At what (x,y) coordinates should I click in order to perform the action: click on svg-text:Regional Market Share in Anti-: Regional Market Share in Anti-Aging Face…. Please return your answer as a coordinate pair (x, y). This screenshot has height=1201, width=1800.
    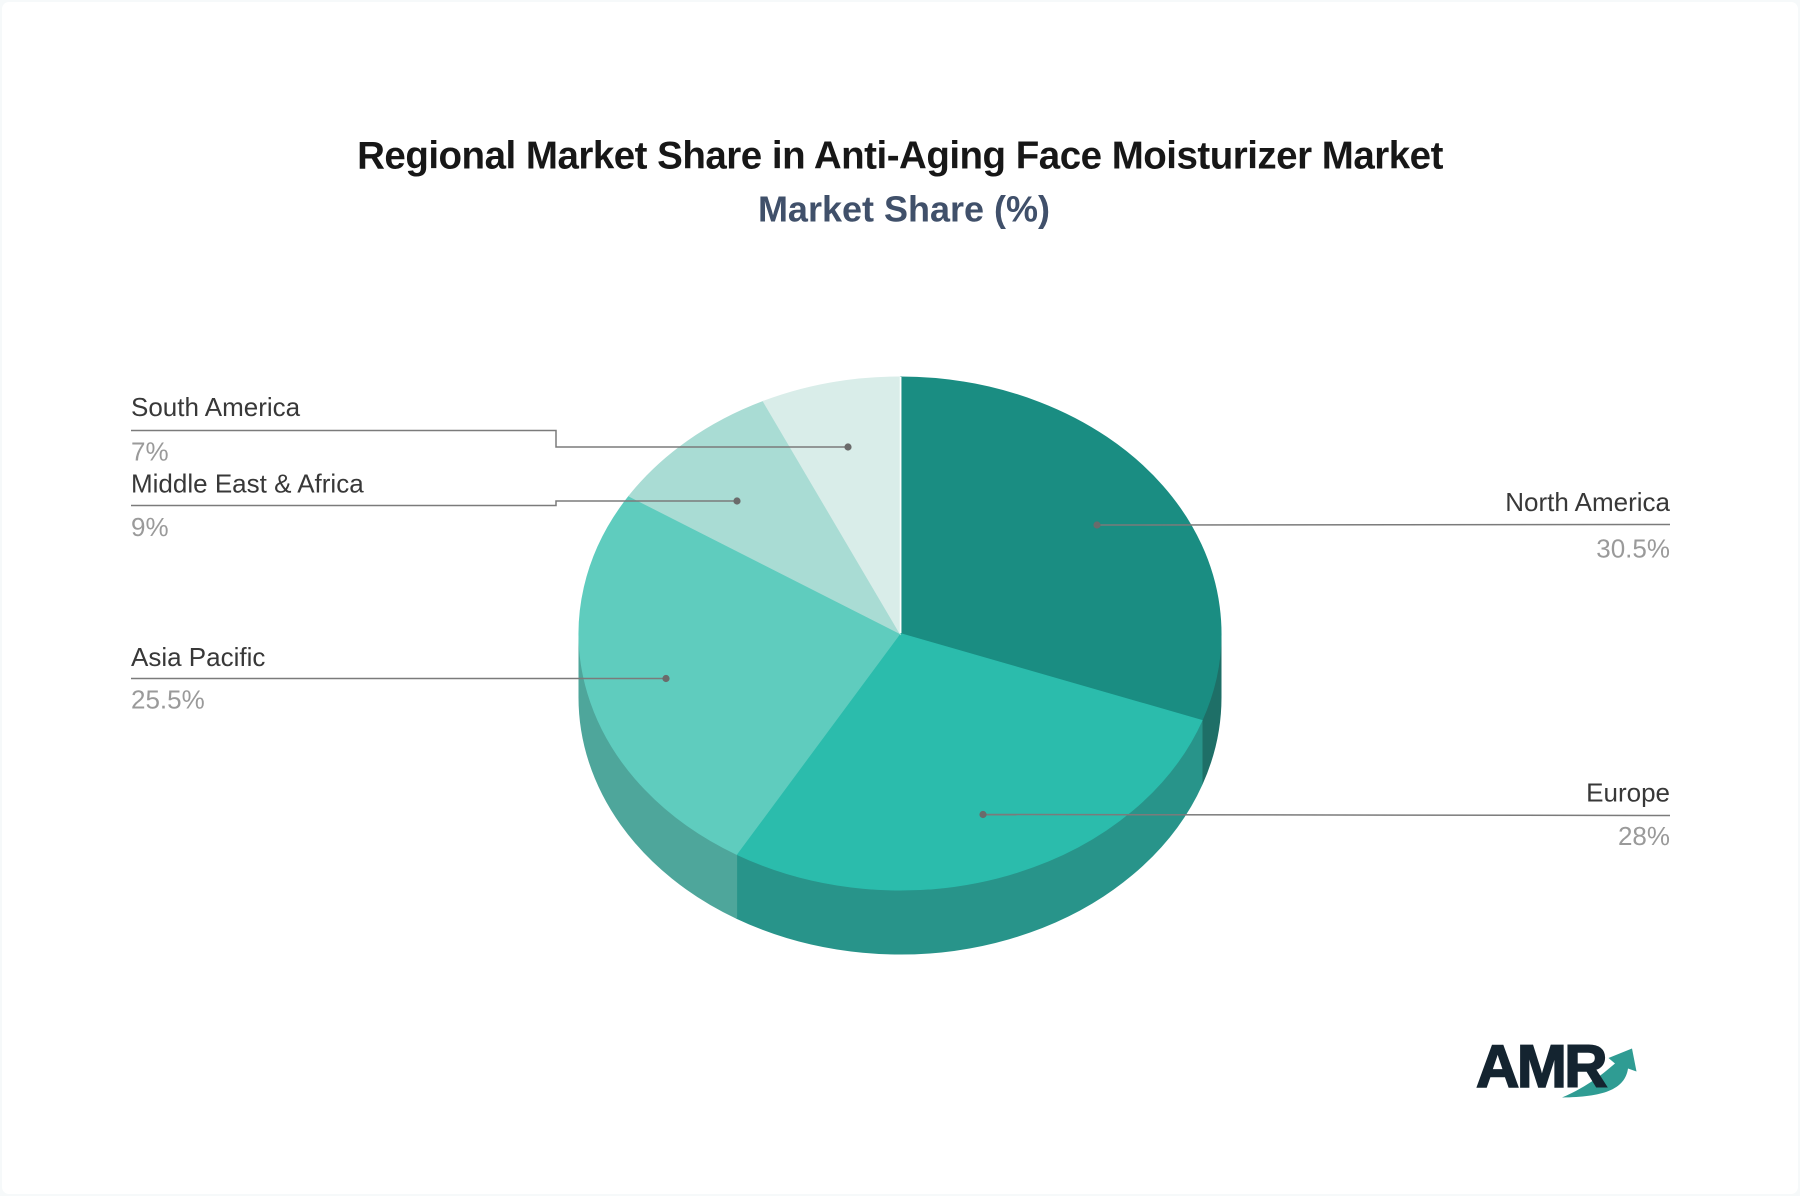
    Looking at the image, I should click on (900, 156).